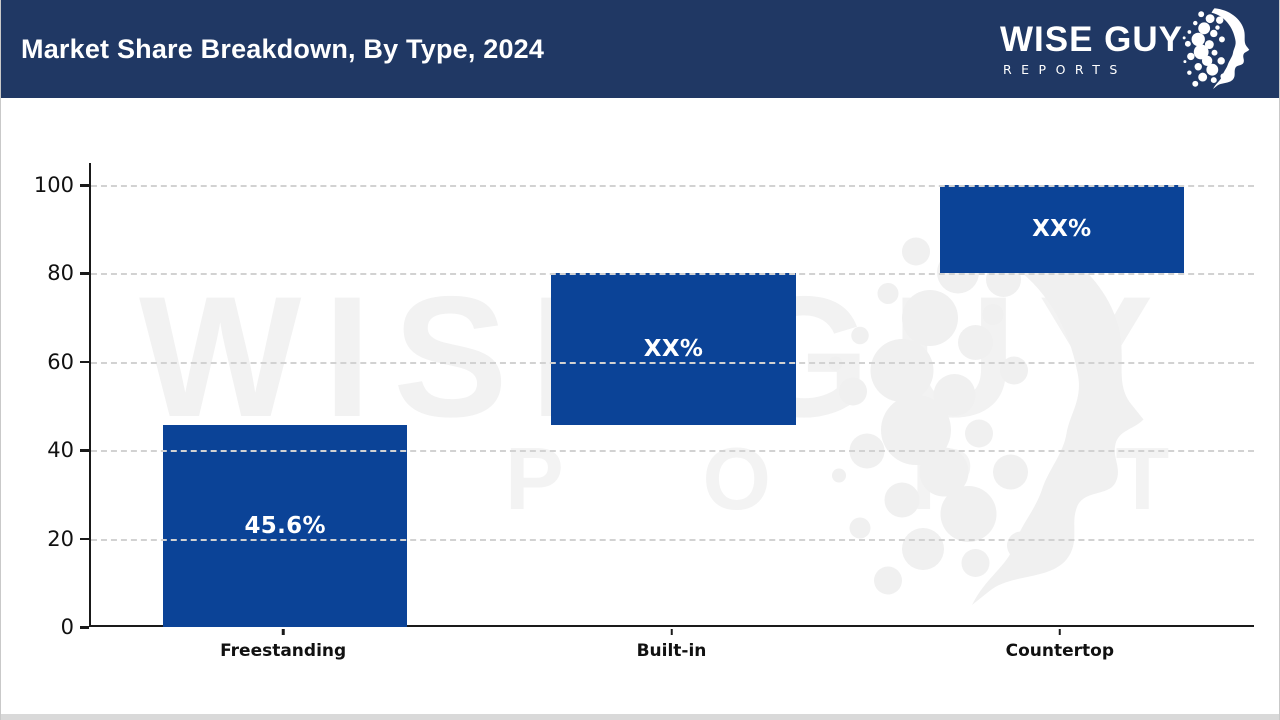 Image resolution: width=1280 pixels, height=720 pixels. I want to click on x-category-label: Freestanding, so click(283, 651).